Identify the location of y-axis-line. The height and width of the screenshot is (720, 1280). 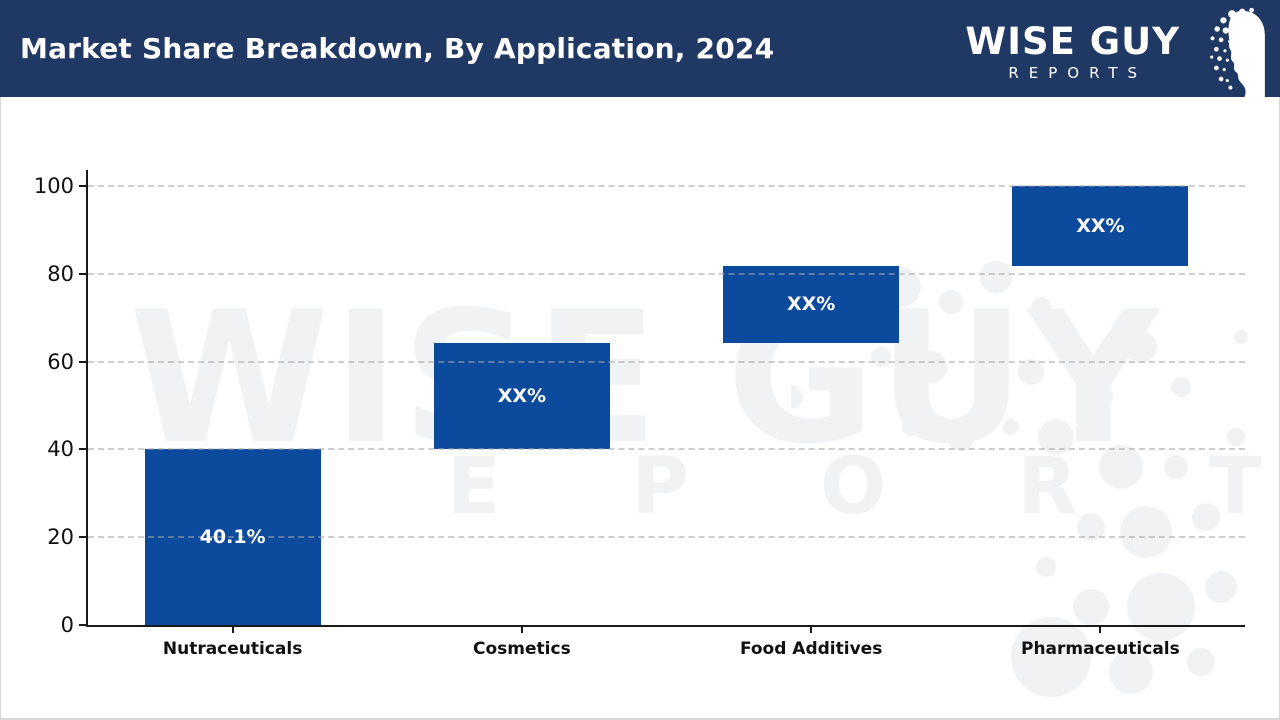
(87, 398).